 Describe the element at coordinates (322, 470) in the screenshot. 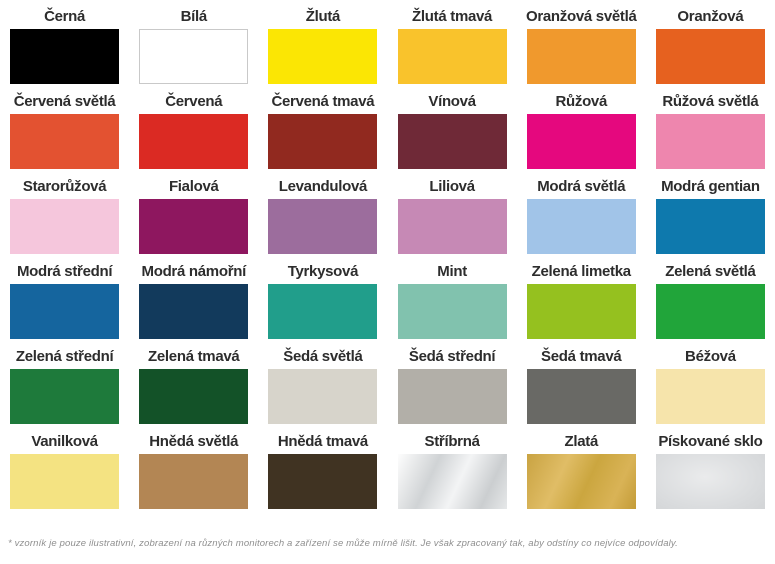

I see `swatch-cell: Hnědá tmavá` at that location.